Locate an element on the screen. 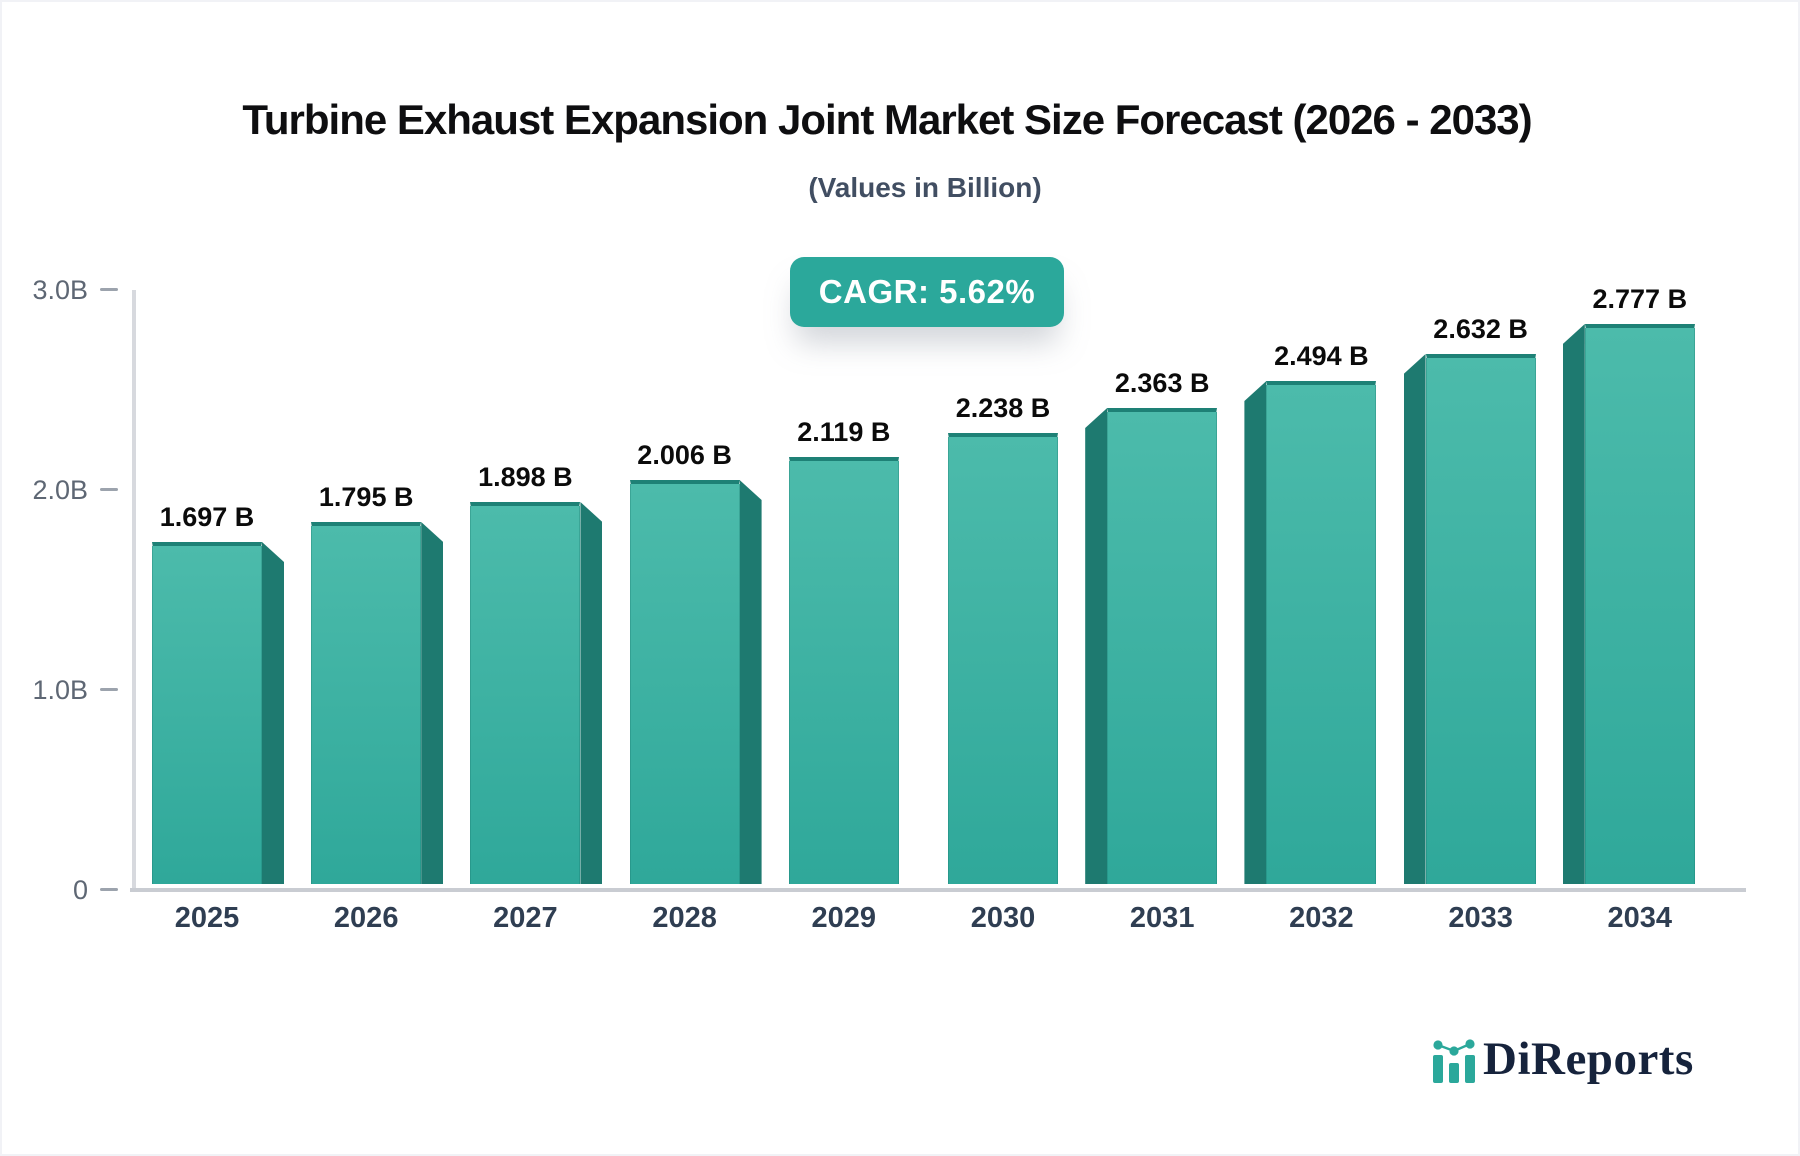 The image size is (1800, 1156). chart-subtitle: (Values in Billion) is located at coordinates (925, 187).